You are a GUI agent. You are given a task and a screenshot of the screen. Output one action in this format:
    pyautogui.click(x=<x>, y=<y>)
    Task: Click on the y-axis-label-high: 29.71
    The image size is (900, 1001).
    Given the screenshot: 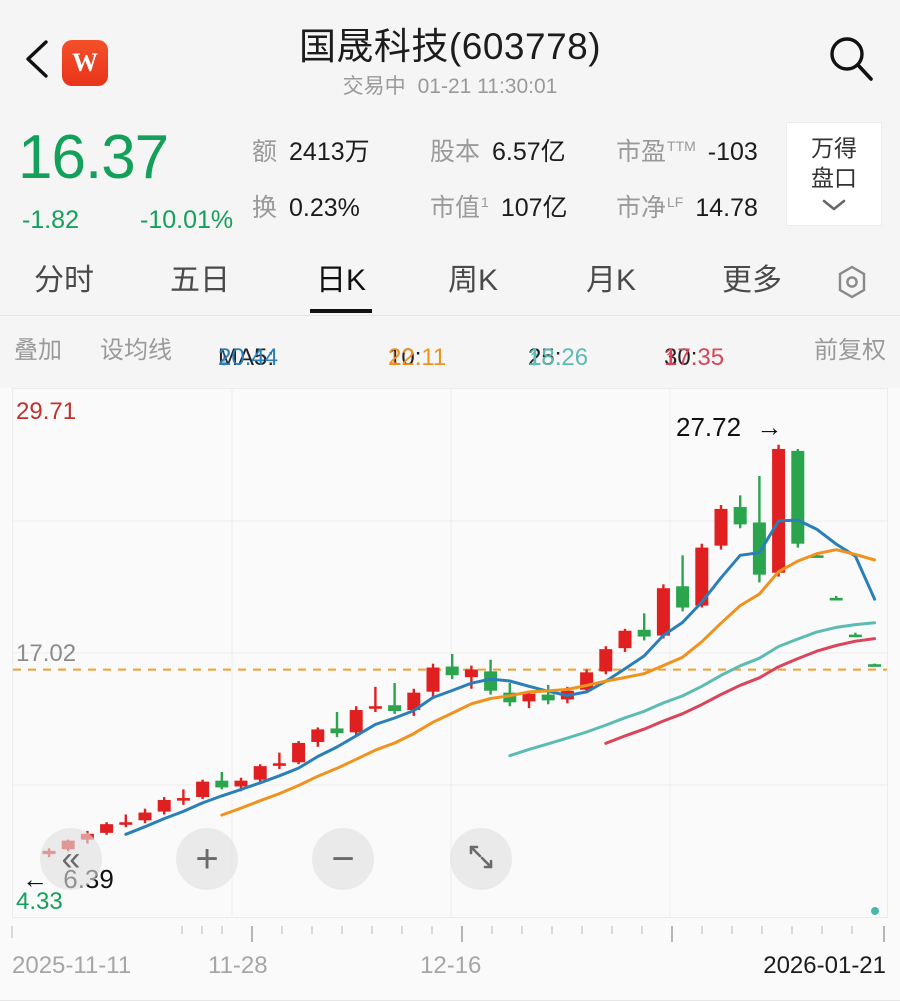 What is the action you would take?
    pyautogui.click(x=46, y=411)
    